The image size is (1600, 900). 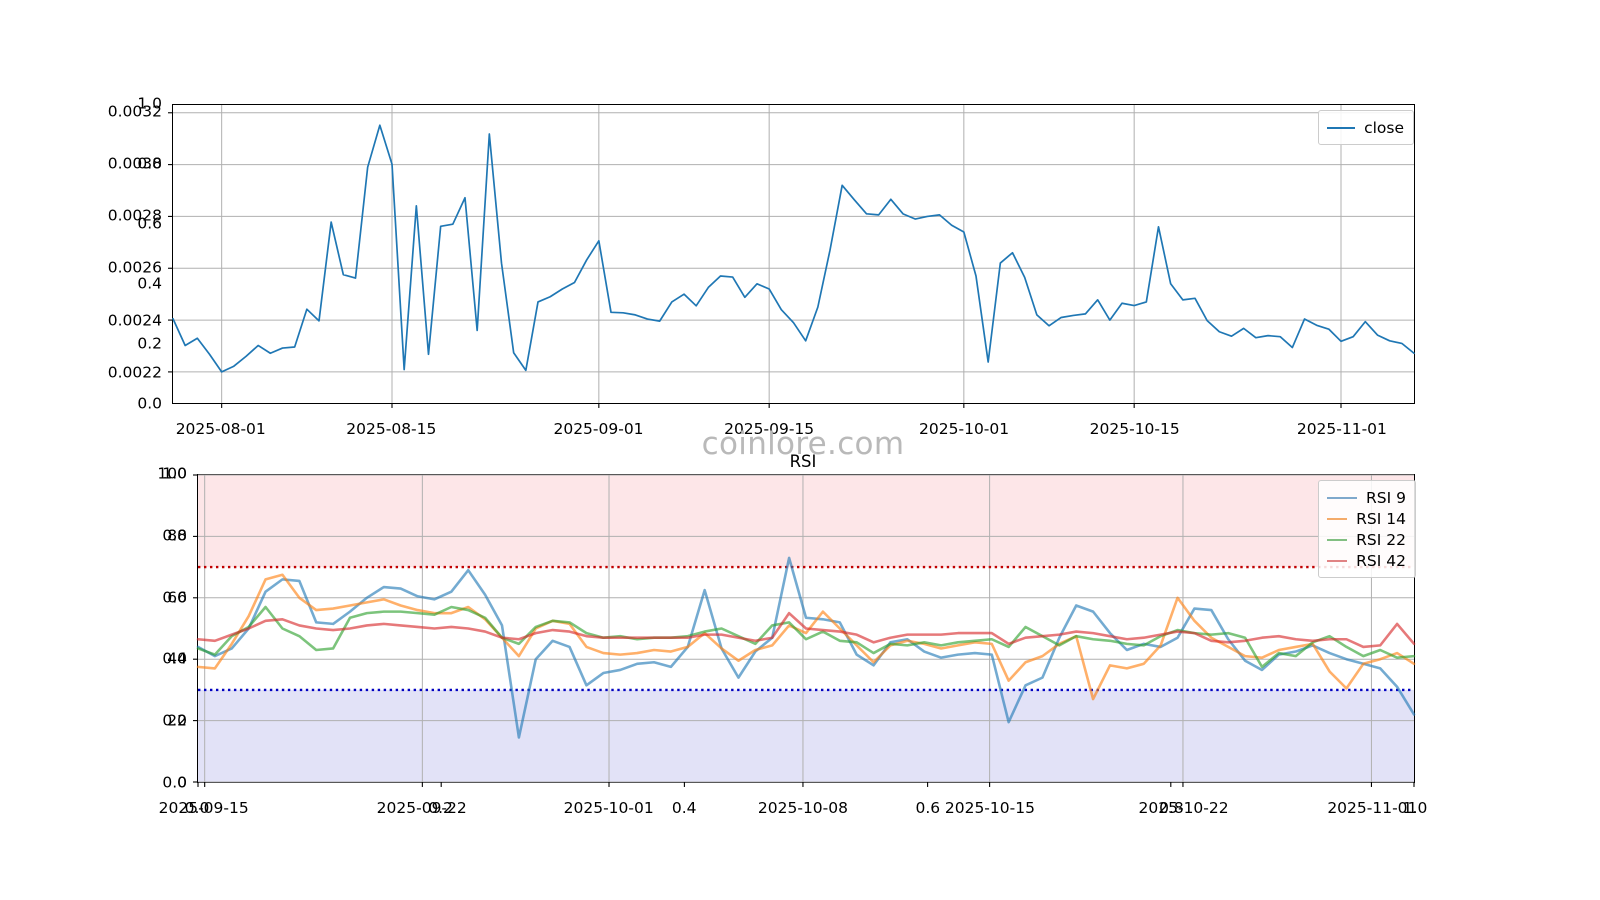 What do you see at coordinates (134, 319) in the screenshot?
I see `price-y-tick-1: 0.0024` at bounding box center [134, 319].